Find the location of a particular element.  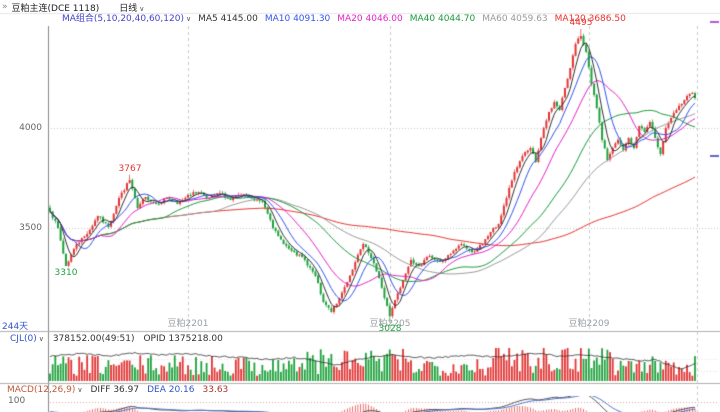

contract-roll-label: 豆粕2205 is located at coordinates (390, 324).